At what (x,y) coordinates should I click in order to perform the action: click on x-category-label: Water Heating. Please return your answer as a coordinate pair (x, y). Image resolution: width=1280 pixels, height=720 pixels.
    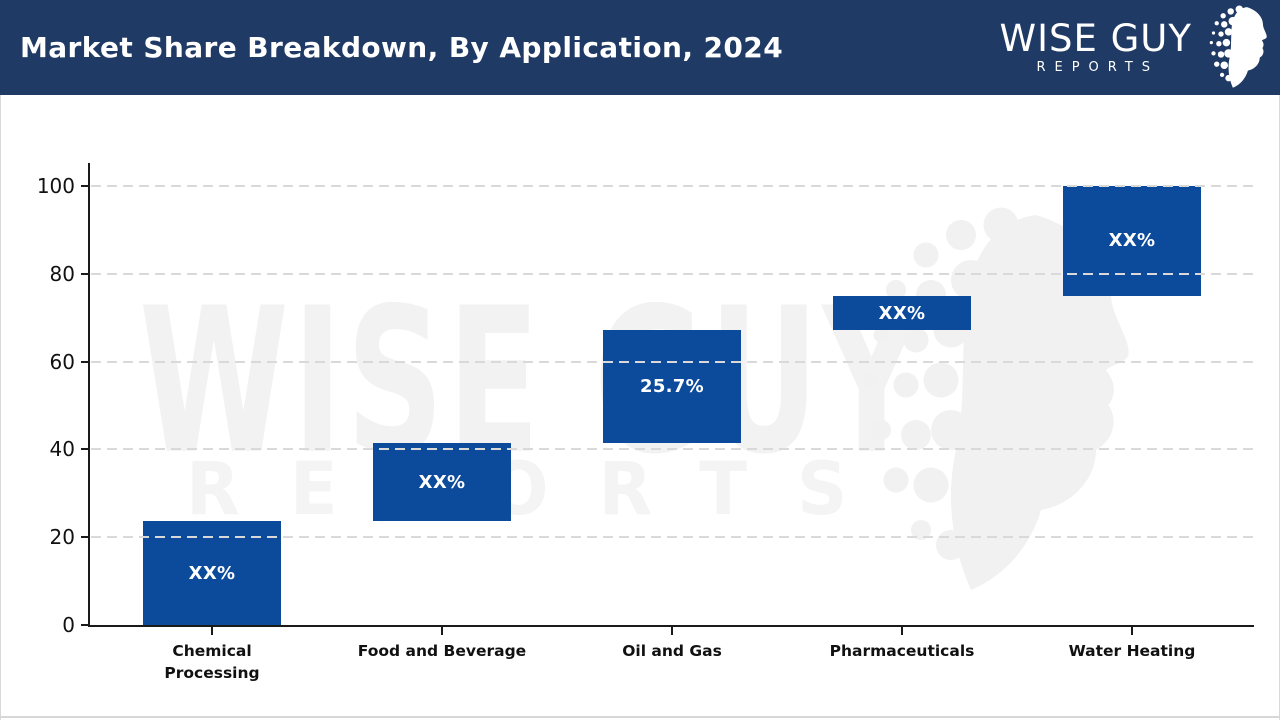
    Looking at the image, I should click on (1132, 651).